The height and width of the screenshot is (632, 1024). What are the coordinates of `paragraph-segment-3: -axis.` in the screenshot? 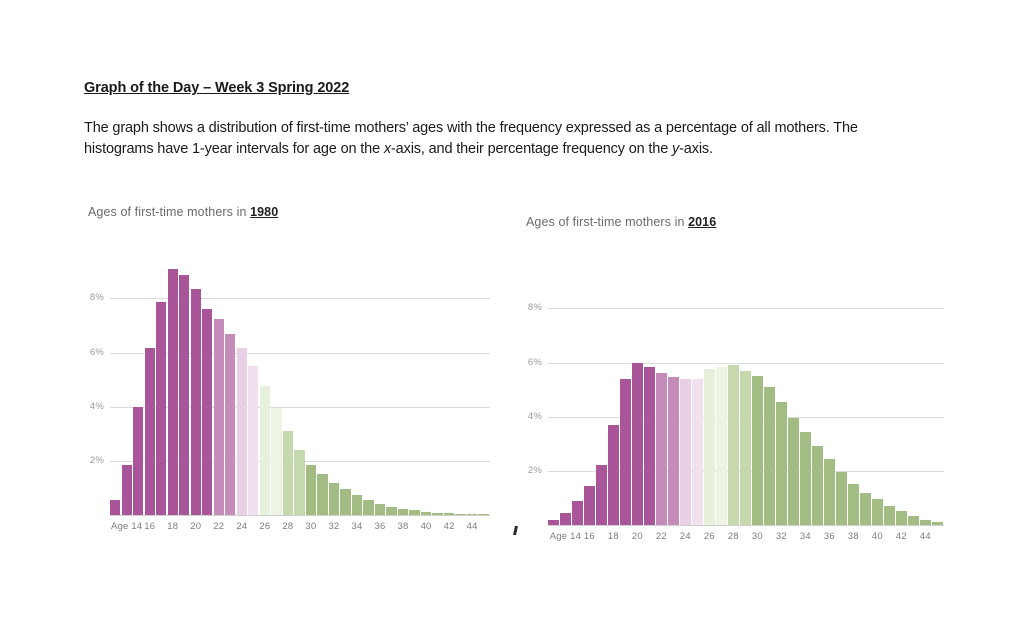 It's located at (696, 149).